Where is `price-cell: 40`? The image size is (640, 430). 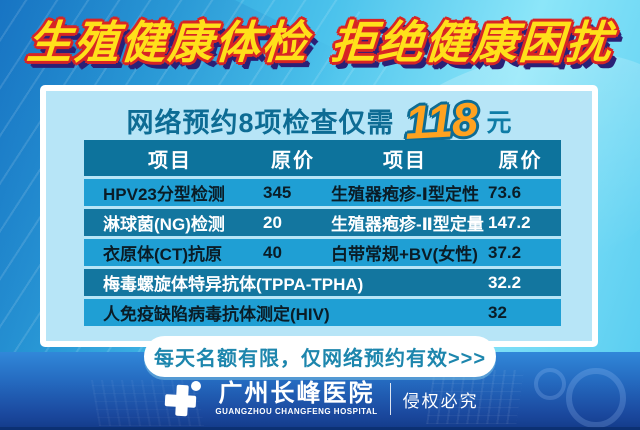 price-cell: 40 is located at coordinates (272, 252).